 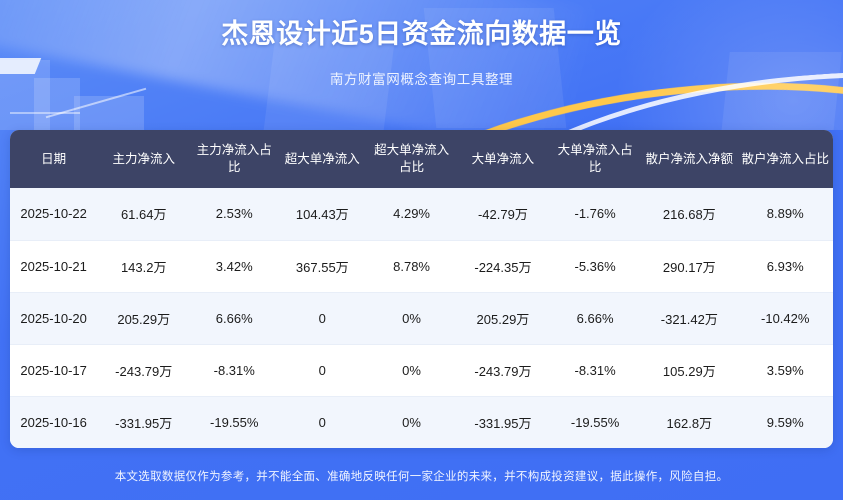 What do you see at coordinates (785, 214) in the screenshot?
I see `cell-retail-pct: 8.89%` at bounding box center [785, 214].